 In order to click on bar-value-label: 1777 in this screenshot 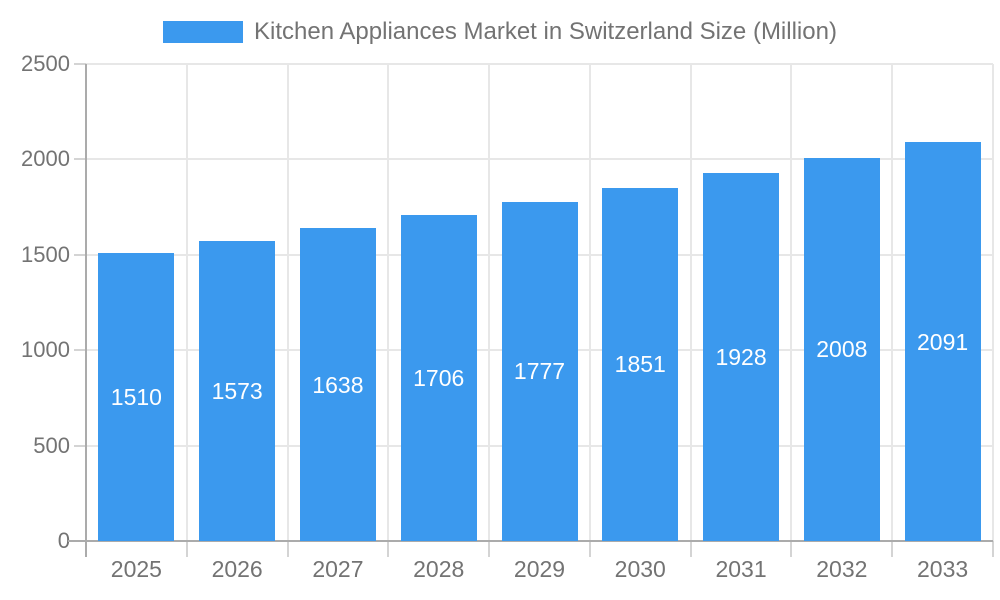, I will do `click(539, 371)`.